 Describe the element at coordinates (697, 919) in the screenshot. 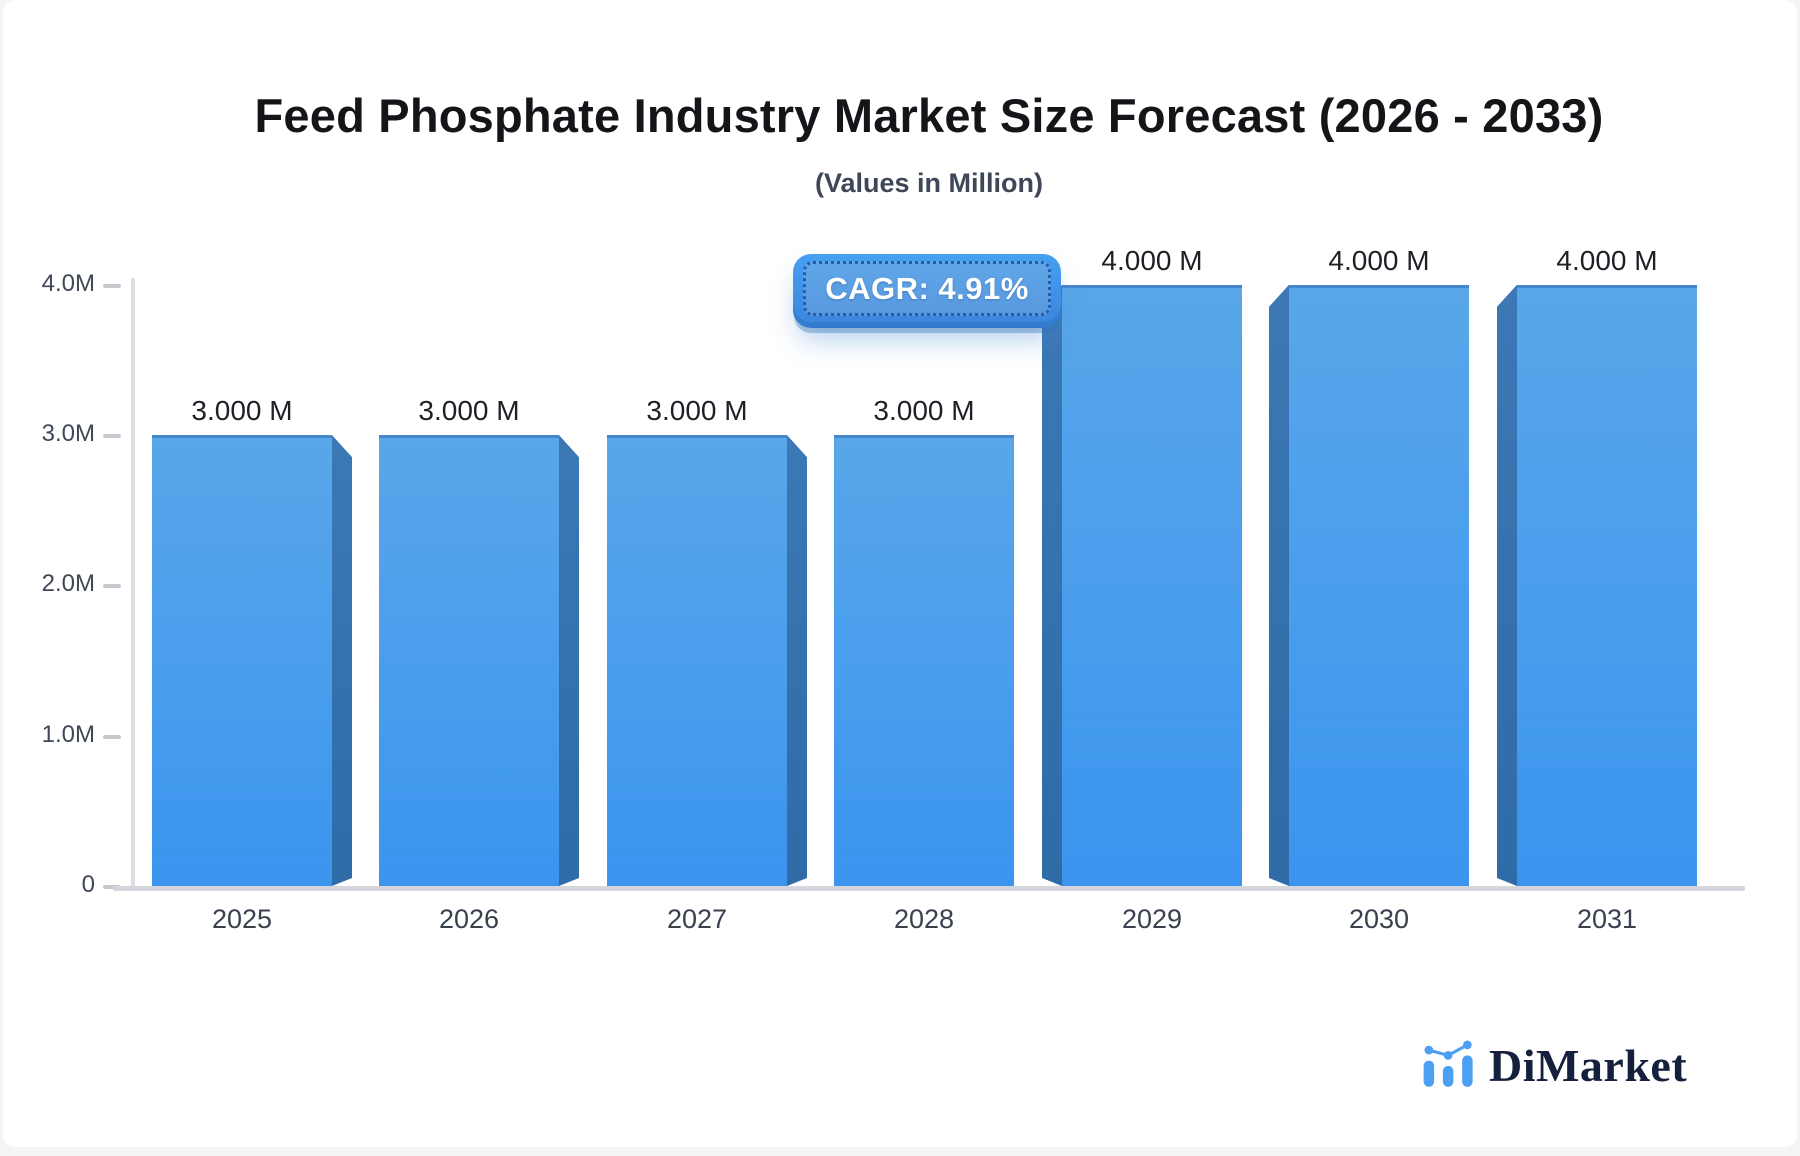

I see `x-tick-label-2027: 2027` at that location.